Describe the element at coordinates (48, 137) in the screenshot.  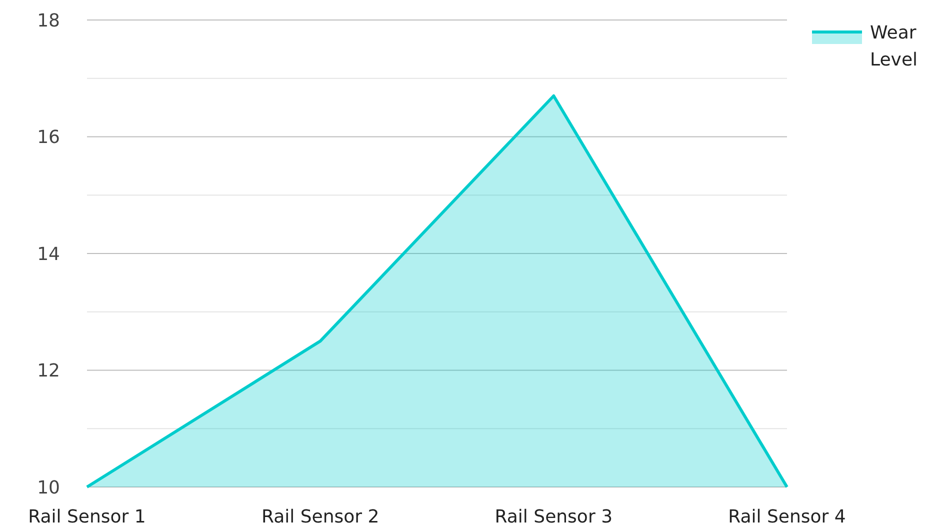
I see `y-tick-label: 16` at that location.